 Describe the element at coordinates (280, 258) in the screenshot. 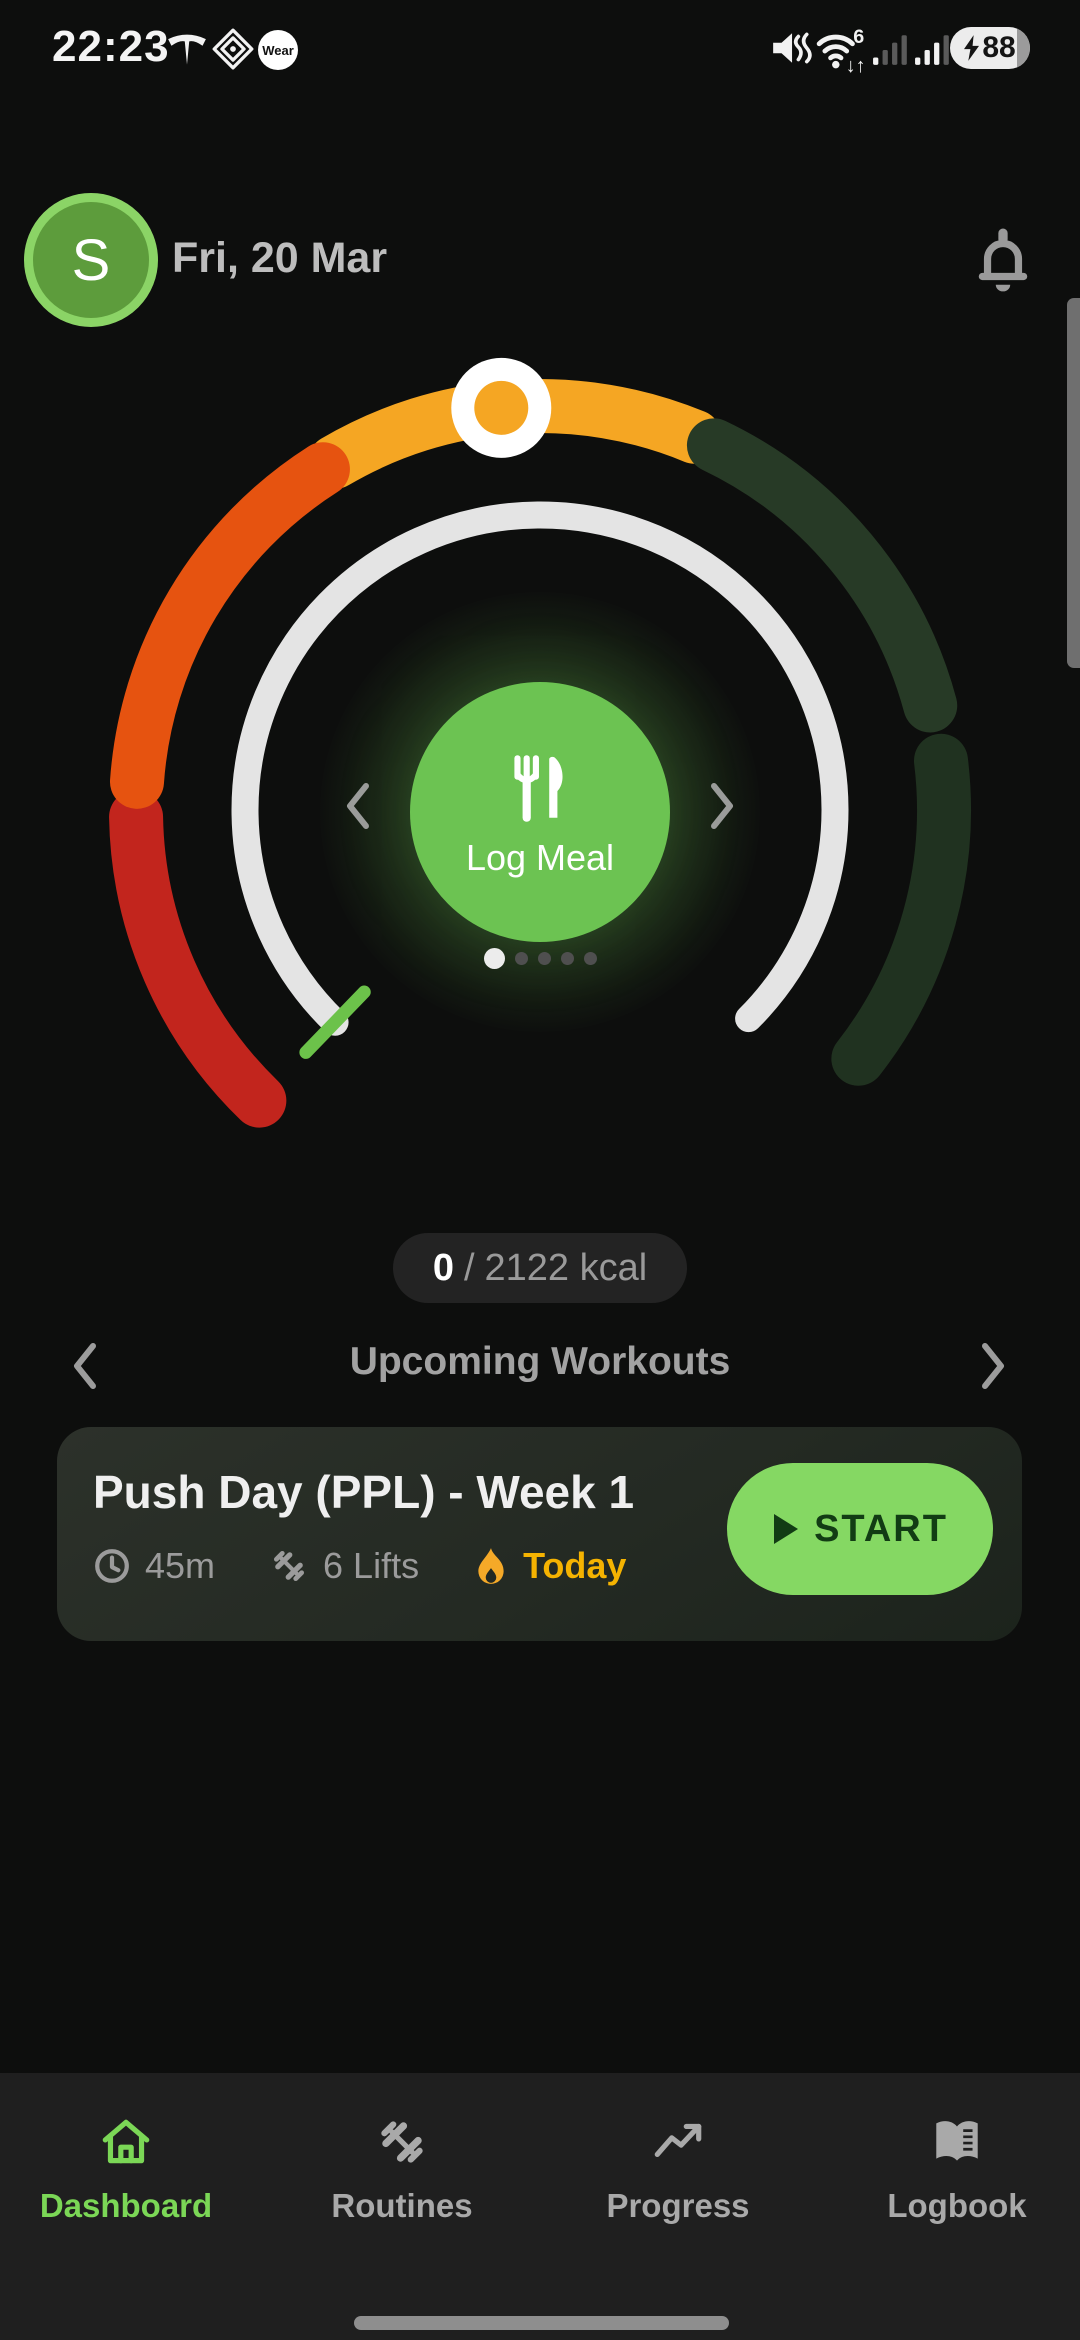

I see `header-date: Fri, 20 Mar` at that location.